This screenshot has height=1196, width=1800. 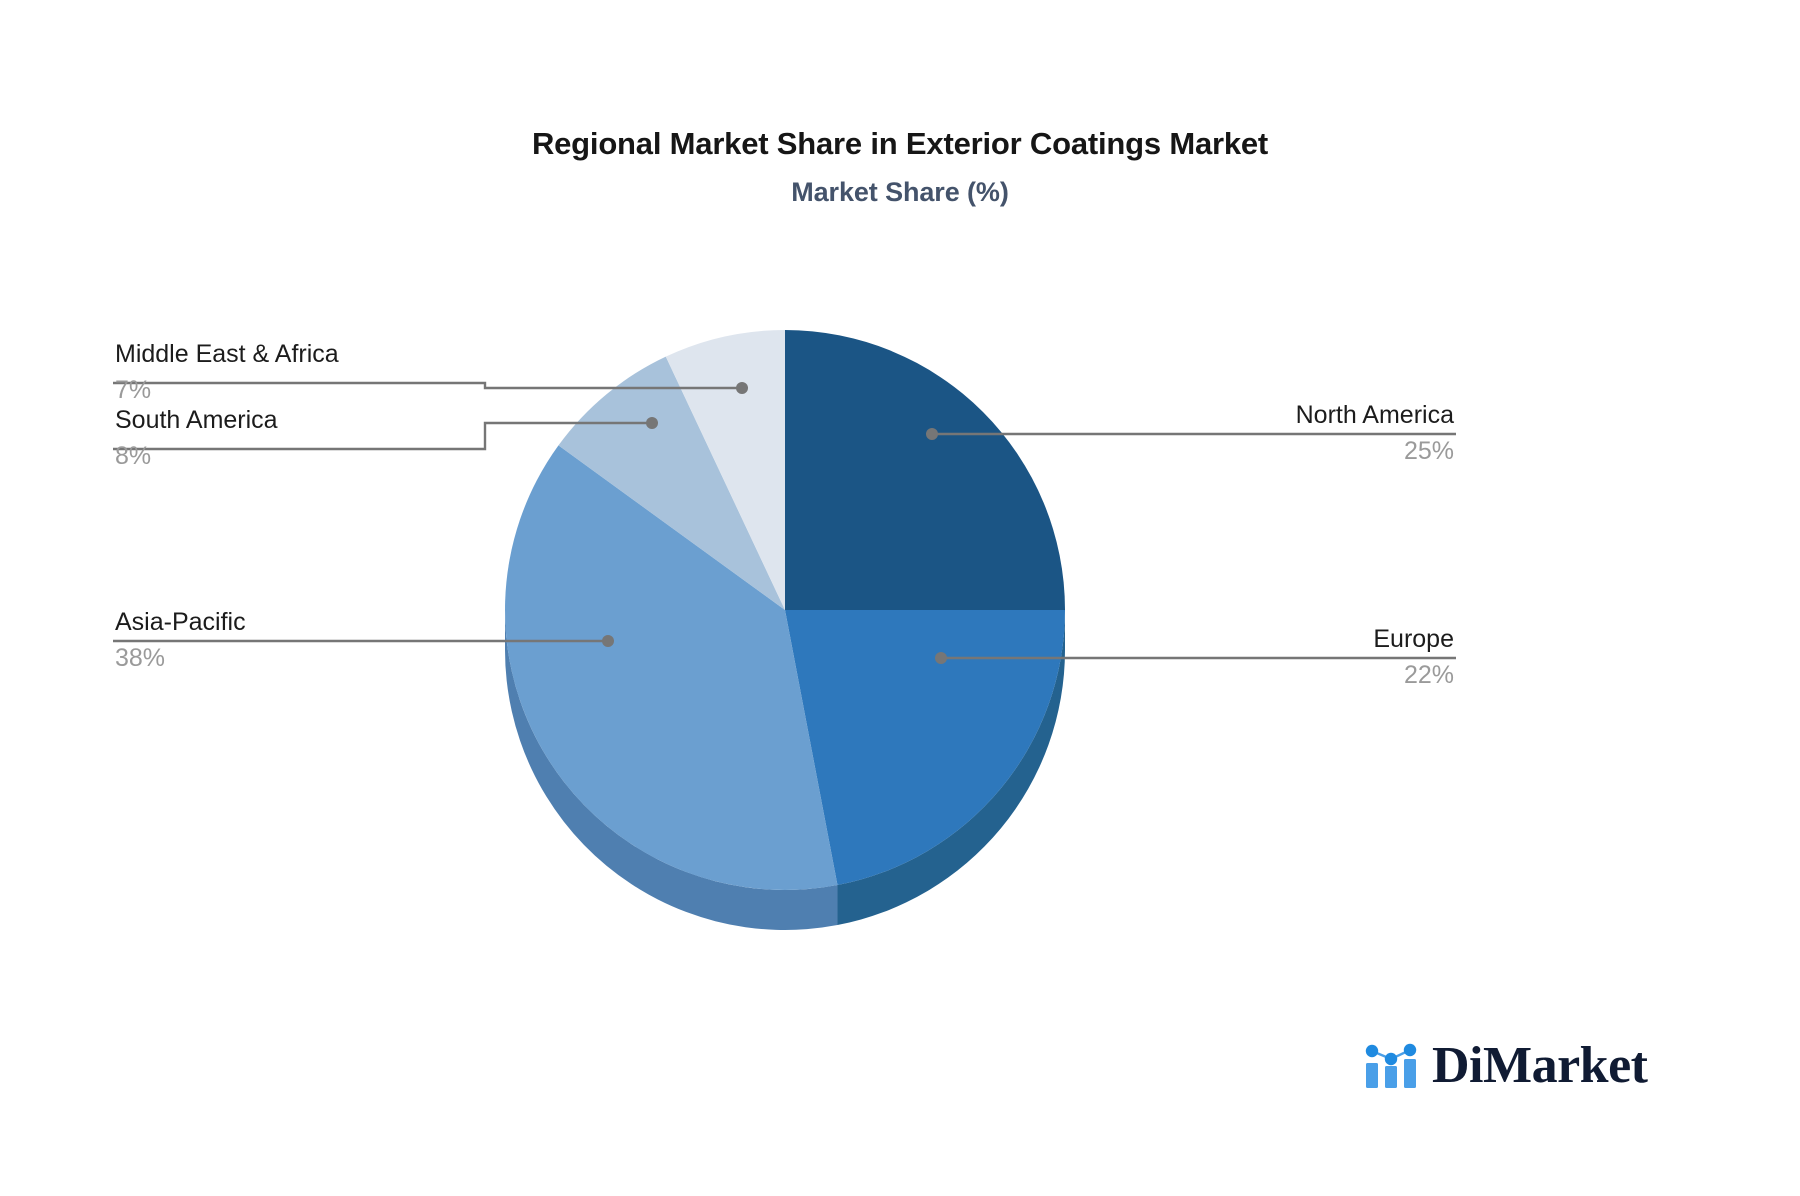 What do you see at coordinates (427, 385) in the screenshot?
I see `leader-line-middle-east-africa` at bounding box center [427, 385].